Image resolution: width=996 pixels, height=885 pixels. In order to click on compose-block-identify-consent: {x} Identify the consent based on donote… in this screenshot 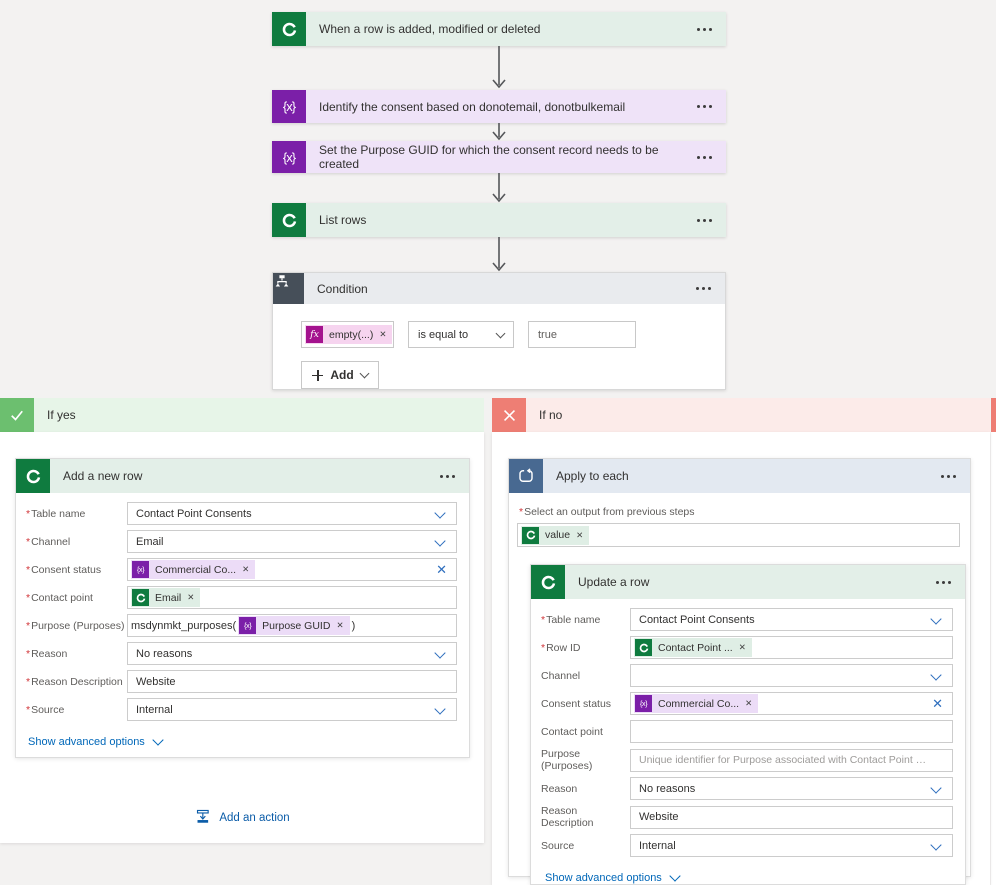, I will do `click(499, 106)`.